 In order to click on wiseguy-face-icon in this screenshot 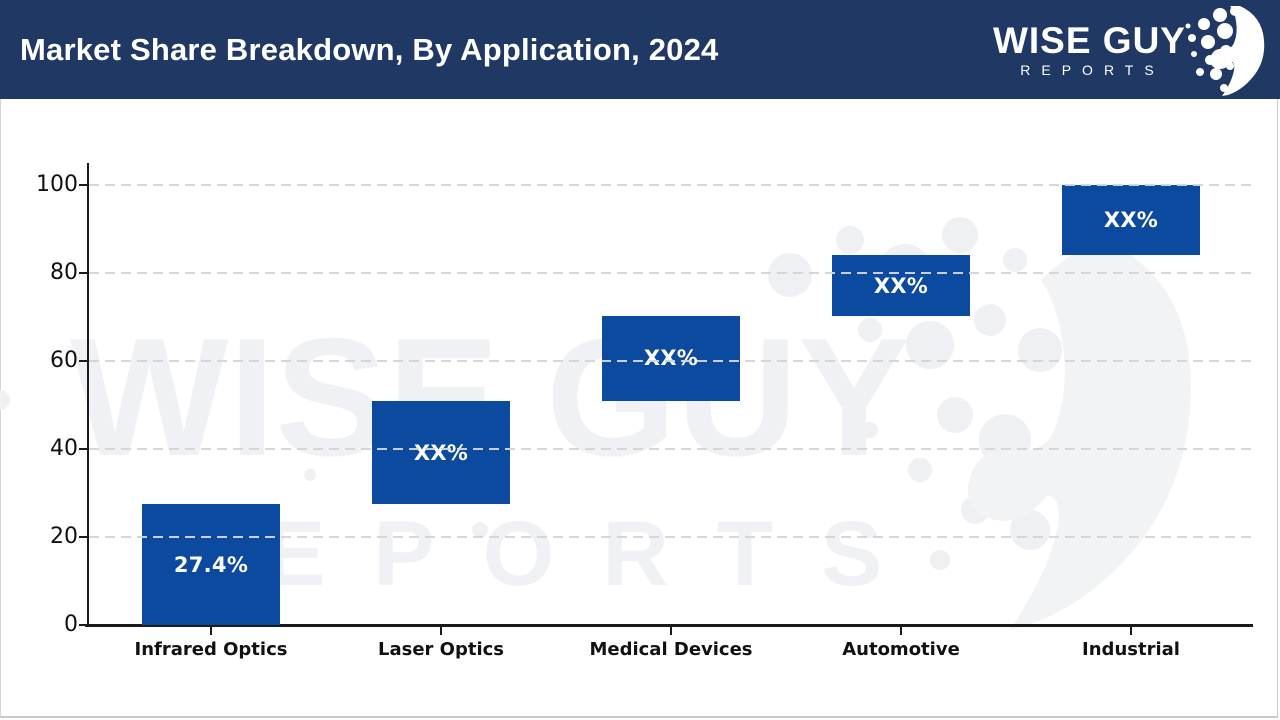, I will do `click(1225, 50)`.